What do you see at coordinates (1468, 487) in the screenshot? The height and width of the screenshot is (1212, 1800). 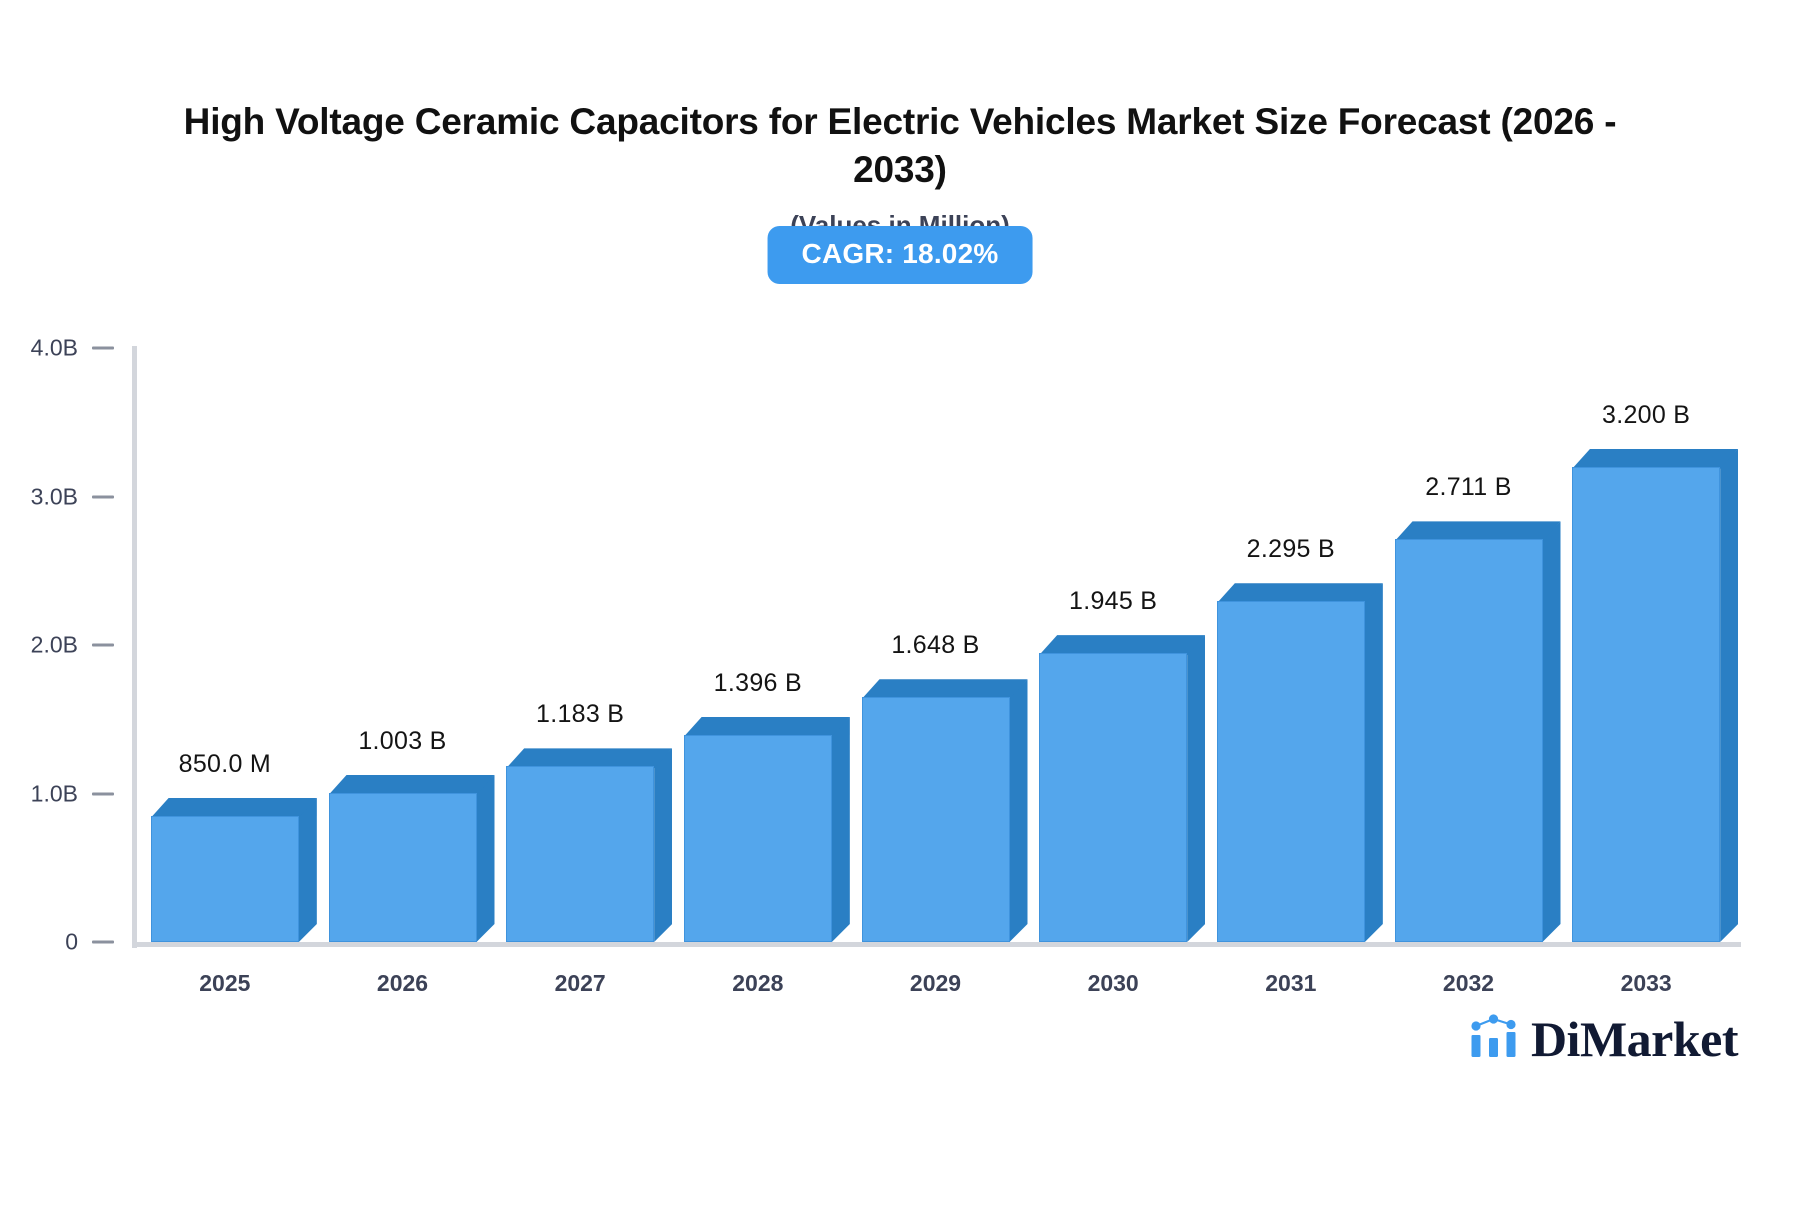 I see `bar-value-label: 2.711 B` at bounding box center [1468, 487].